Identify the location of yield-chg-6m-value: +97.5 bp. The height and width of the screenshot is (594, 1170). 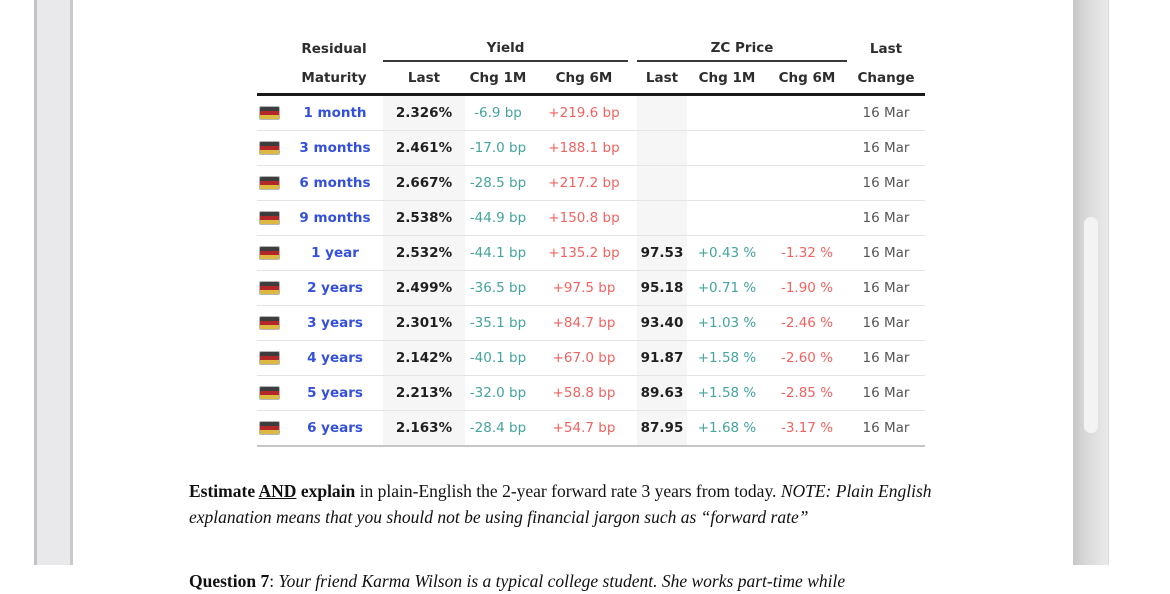
(584, 288).